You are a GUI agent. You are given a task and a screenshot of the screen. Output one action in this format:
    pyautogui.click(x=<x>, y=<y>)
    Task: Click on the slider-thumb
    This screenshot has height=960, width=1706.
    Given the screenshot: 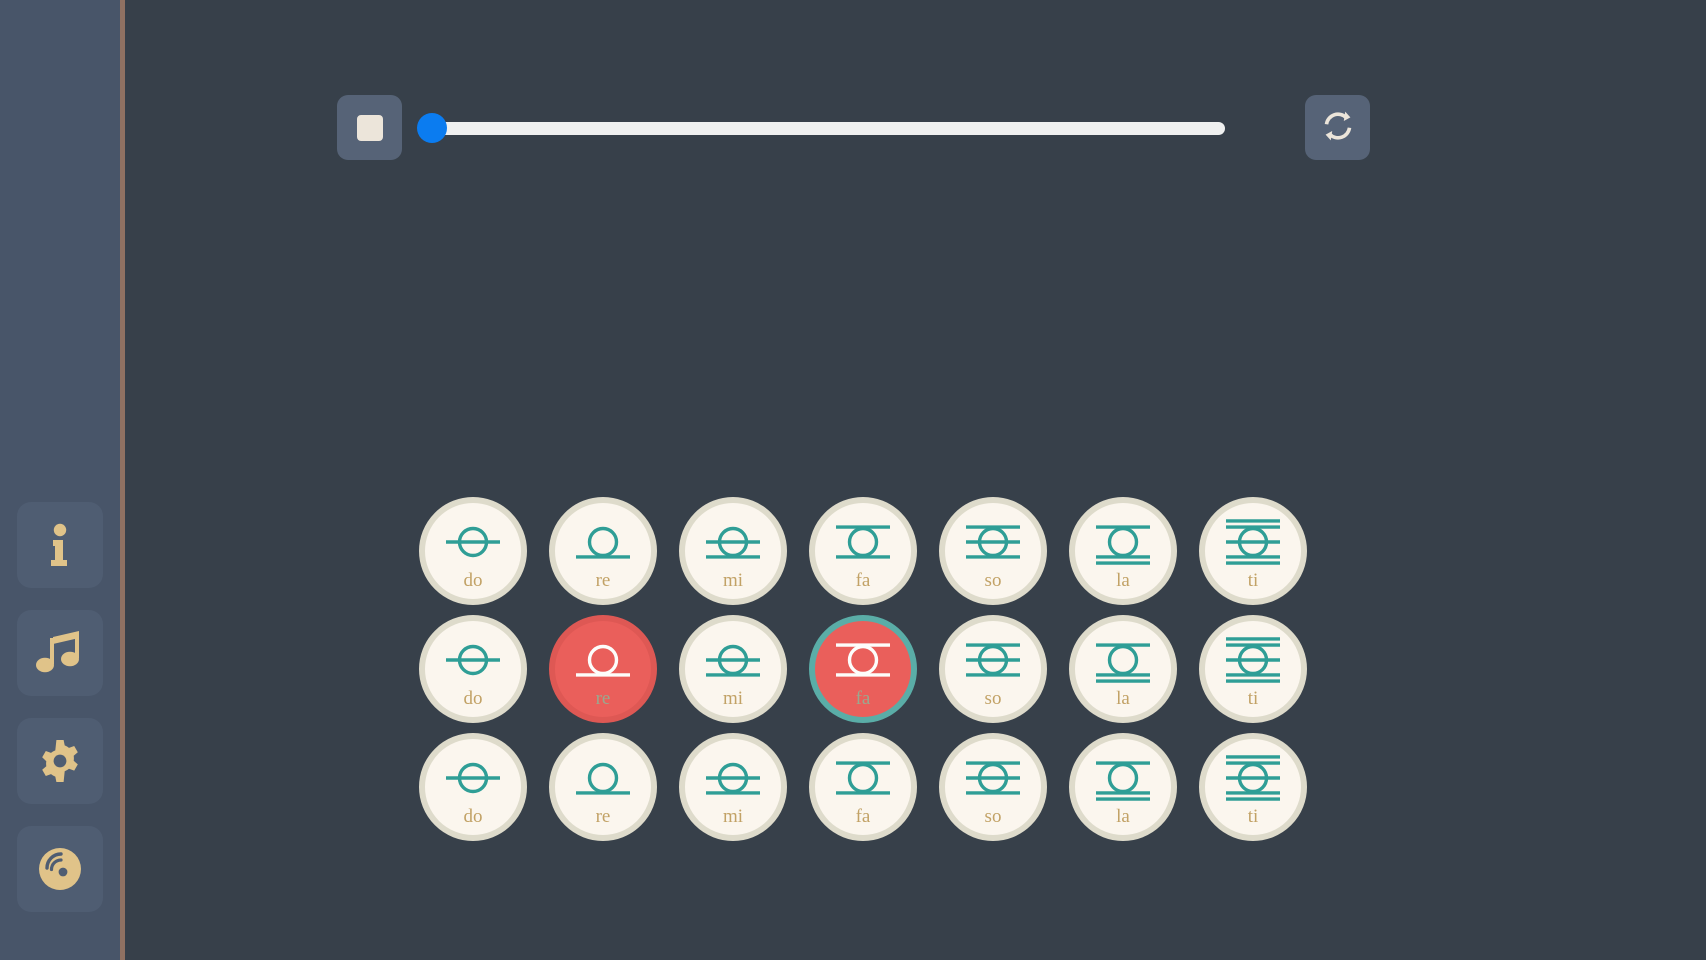 What is the action you would take?
    pyautogui.click(x=432, y=128)
    